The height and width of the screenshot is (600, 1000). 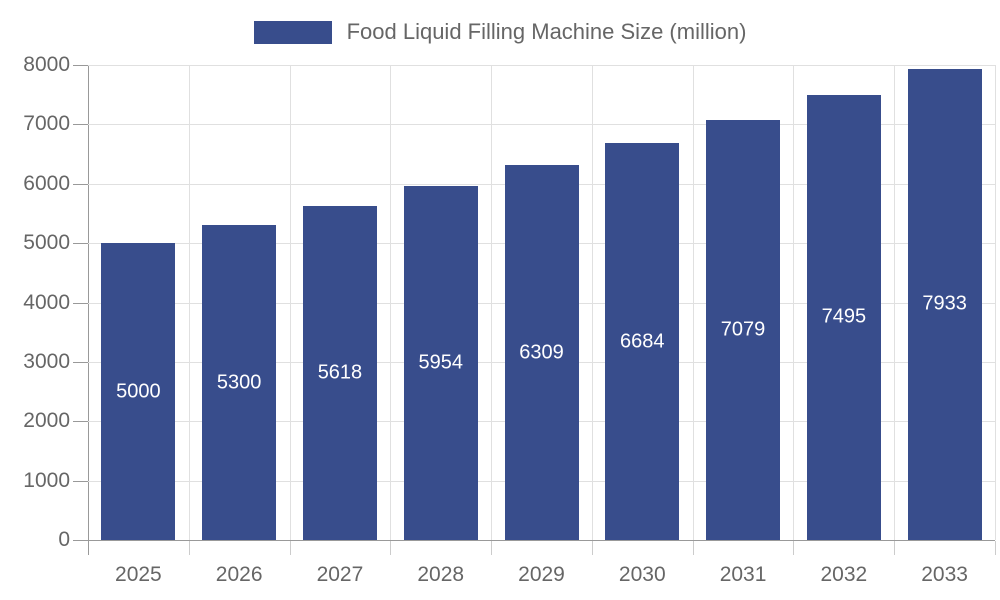 What do you see at coordinates (46, 302) in the screenshot?
I see `y-tick-label: 4000` at bounding box center [46, 302].